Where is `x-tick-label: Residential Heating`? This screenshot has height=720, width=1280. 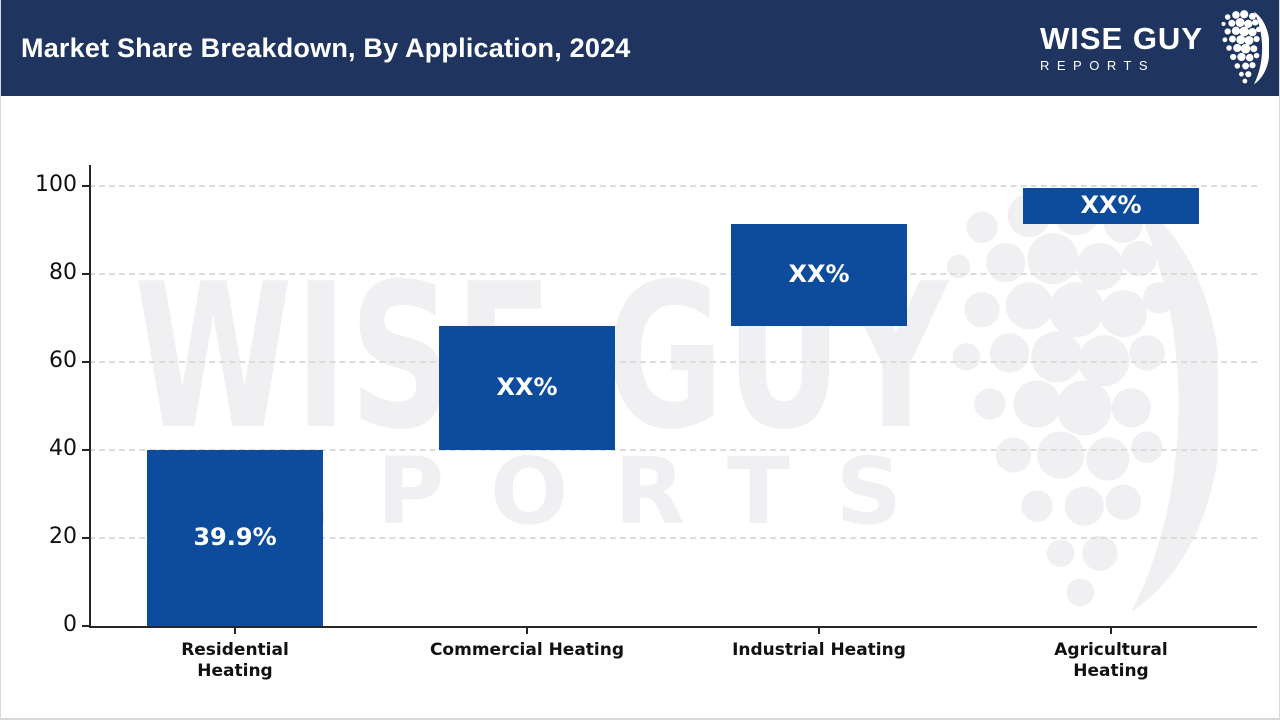 x-tick-label: Residential Heating is located at coordinates (235, 660).